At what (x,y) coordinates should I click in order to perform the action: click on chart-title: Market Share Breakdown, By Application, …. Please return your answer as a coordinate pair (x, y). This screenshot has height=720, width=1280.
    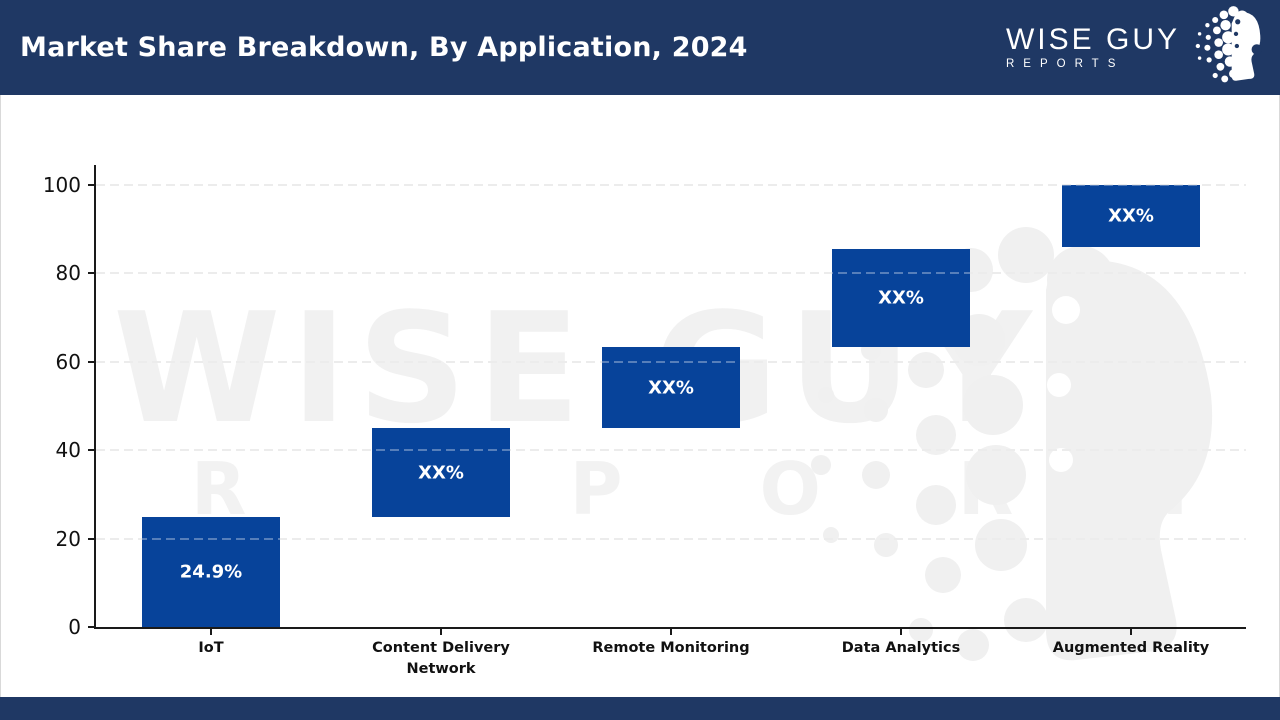
    Looking at the image, I should click on (384, 47).